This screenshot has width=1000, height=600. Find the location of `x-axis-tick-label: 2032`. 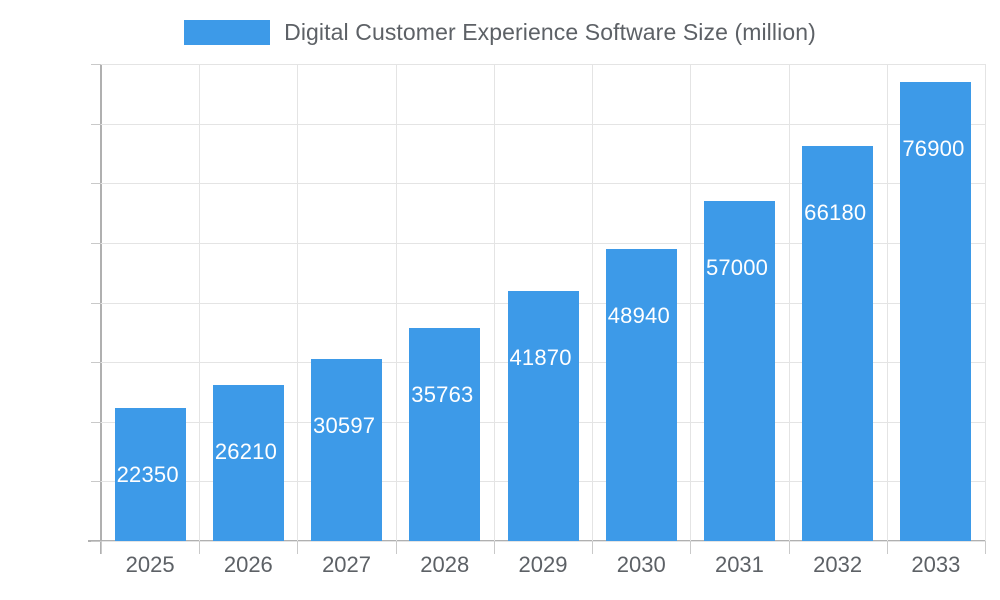

x-axis-tick-label: 2032 is located at coordinates (838, 564).